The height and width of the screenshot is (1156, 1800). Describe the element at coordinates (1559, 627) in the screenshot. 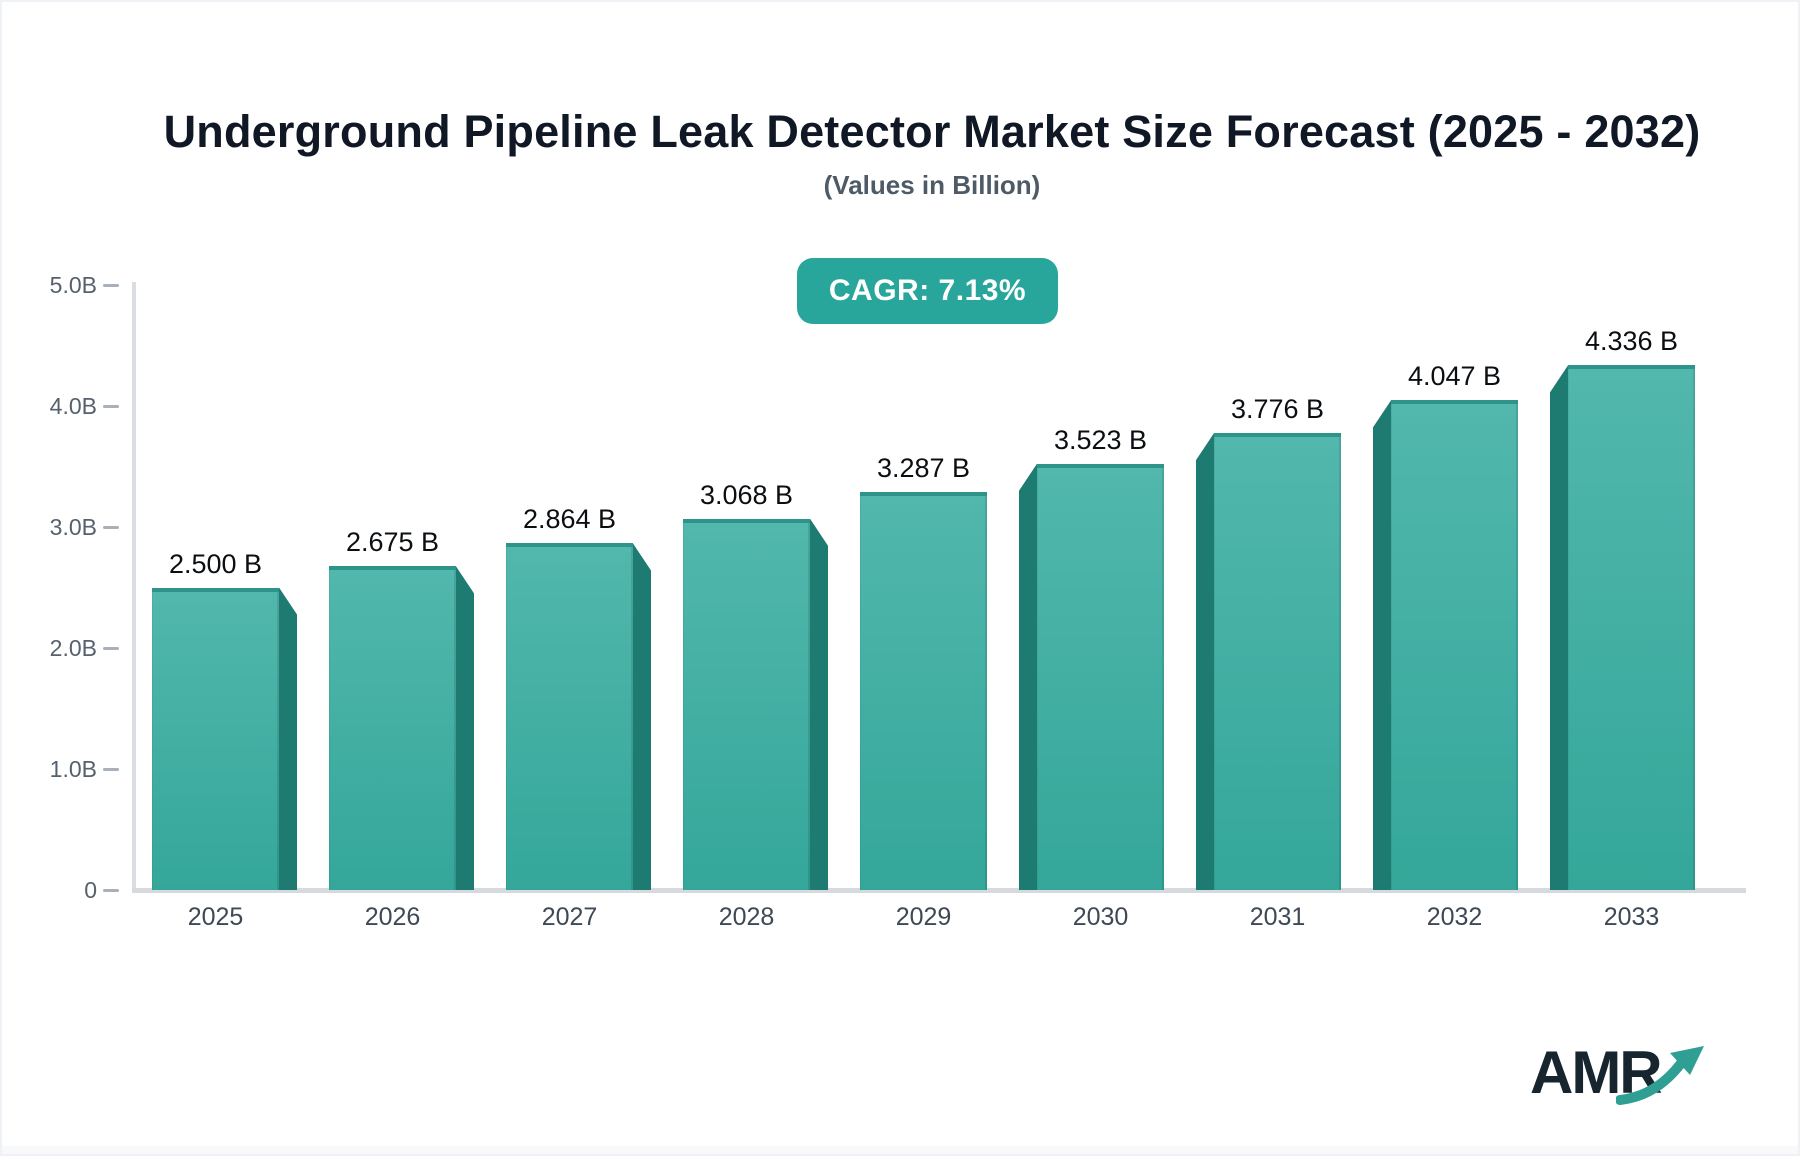

I see `bar-3d-side-2033` at that location.